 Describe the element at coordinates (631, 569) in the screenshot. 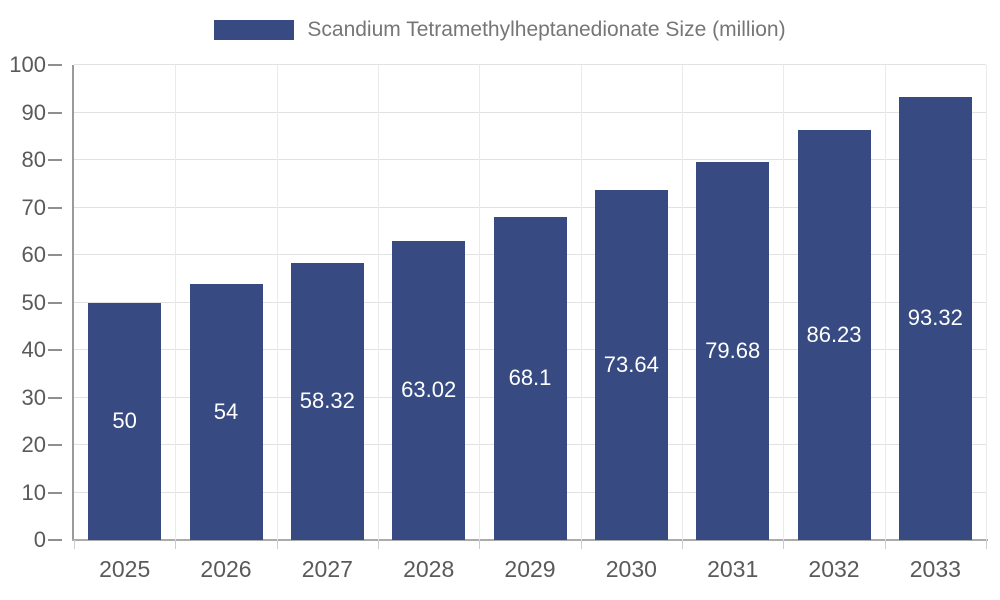

I see `x-tick-label: 2030` at that location.